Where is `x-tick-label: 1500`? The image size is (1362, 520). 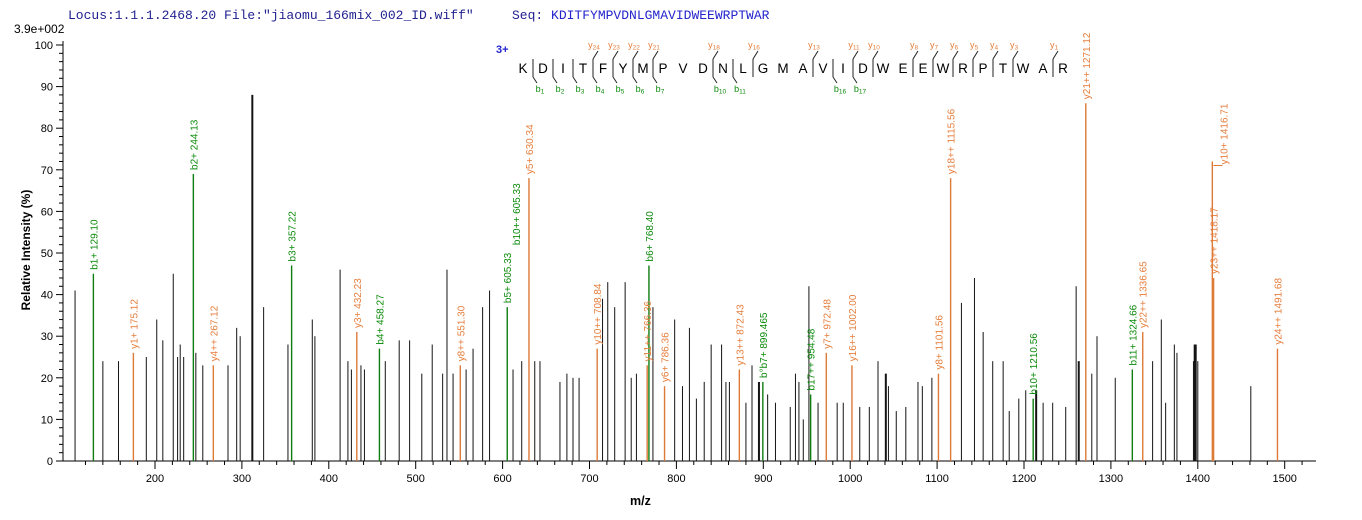
x-tick-label: 1500 is located at coordinates (1284, 479).